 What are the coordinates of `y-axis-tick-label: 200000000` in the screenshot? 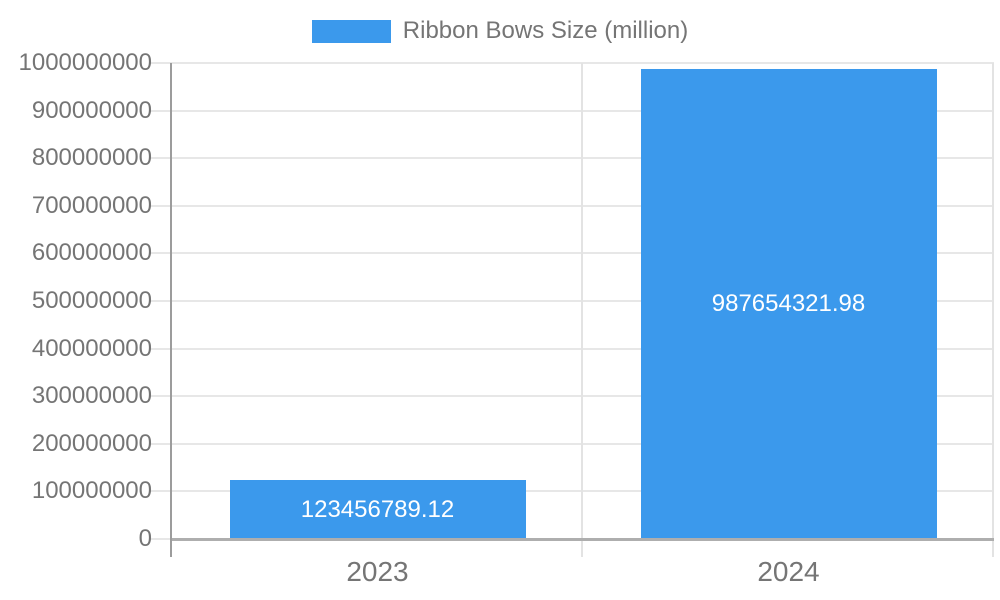 It's located at (91, 443).